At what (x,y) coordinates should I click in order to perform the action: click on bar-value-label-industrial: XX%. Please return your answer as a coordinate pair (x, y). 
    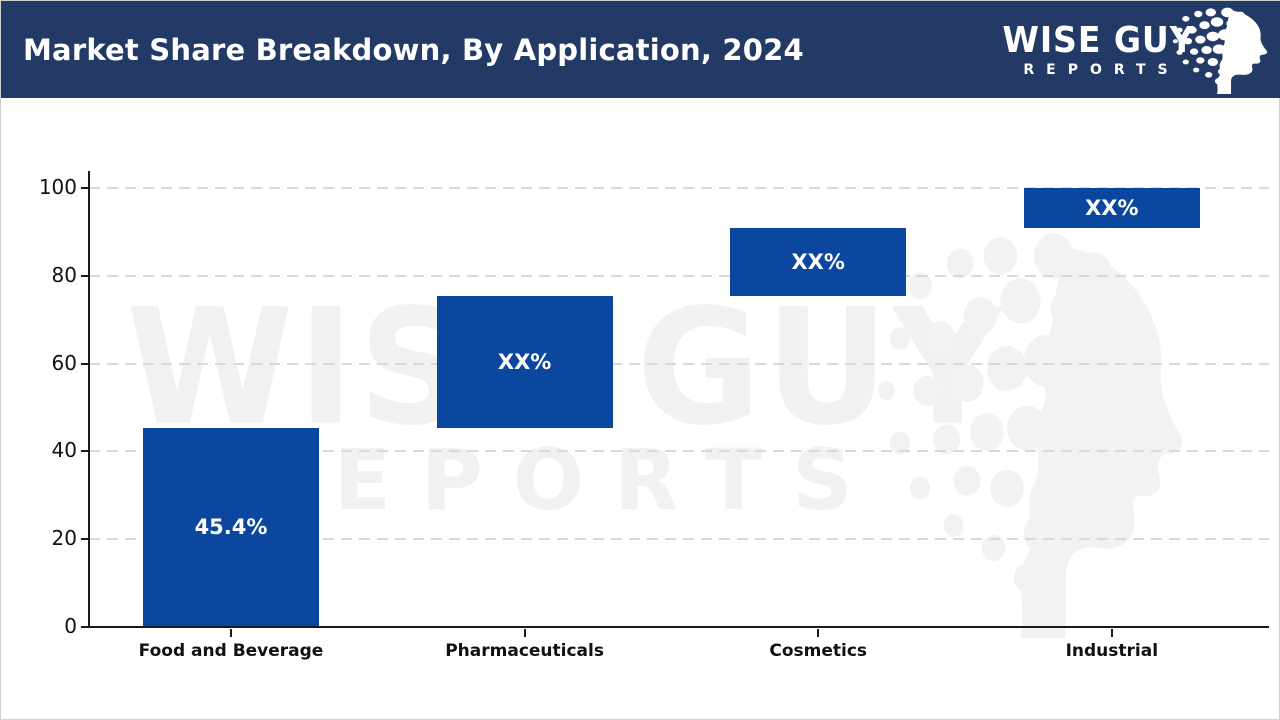
    Looking at the image, I should click on (1112, 207).